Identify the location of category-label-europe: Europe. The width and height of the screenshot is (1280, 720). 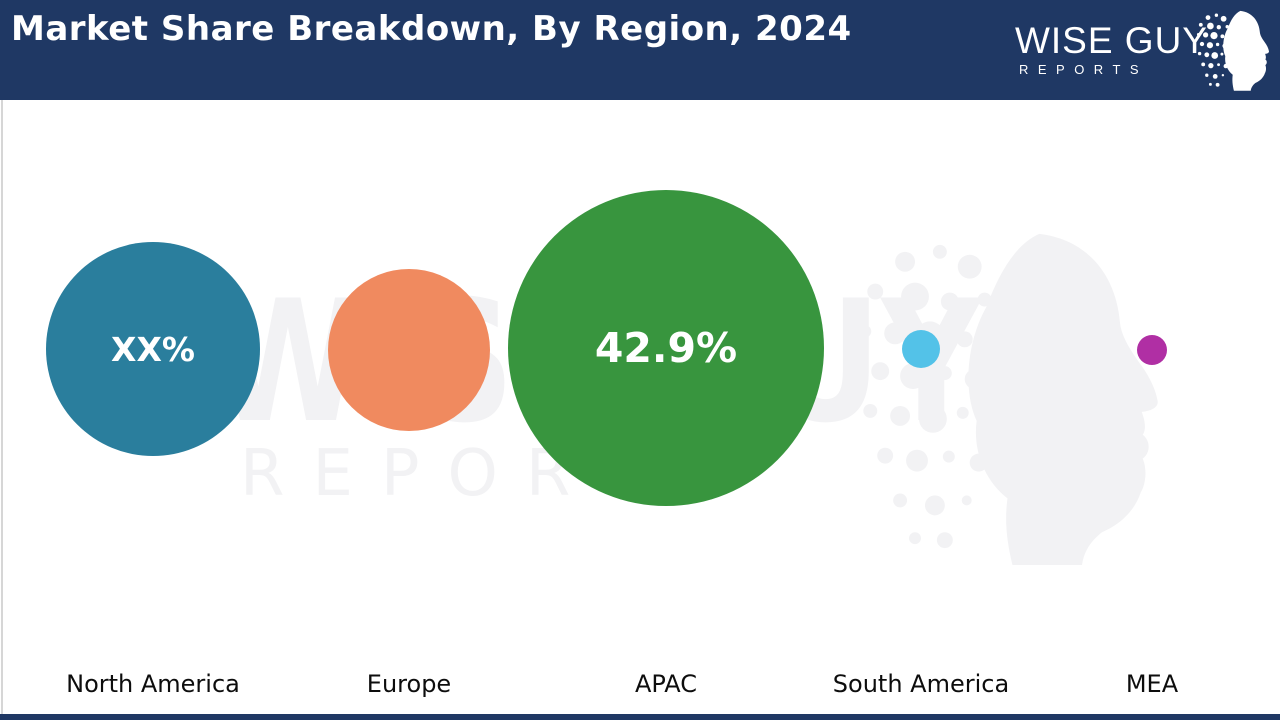
(409, 684).